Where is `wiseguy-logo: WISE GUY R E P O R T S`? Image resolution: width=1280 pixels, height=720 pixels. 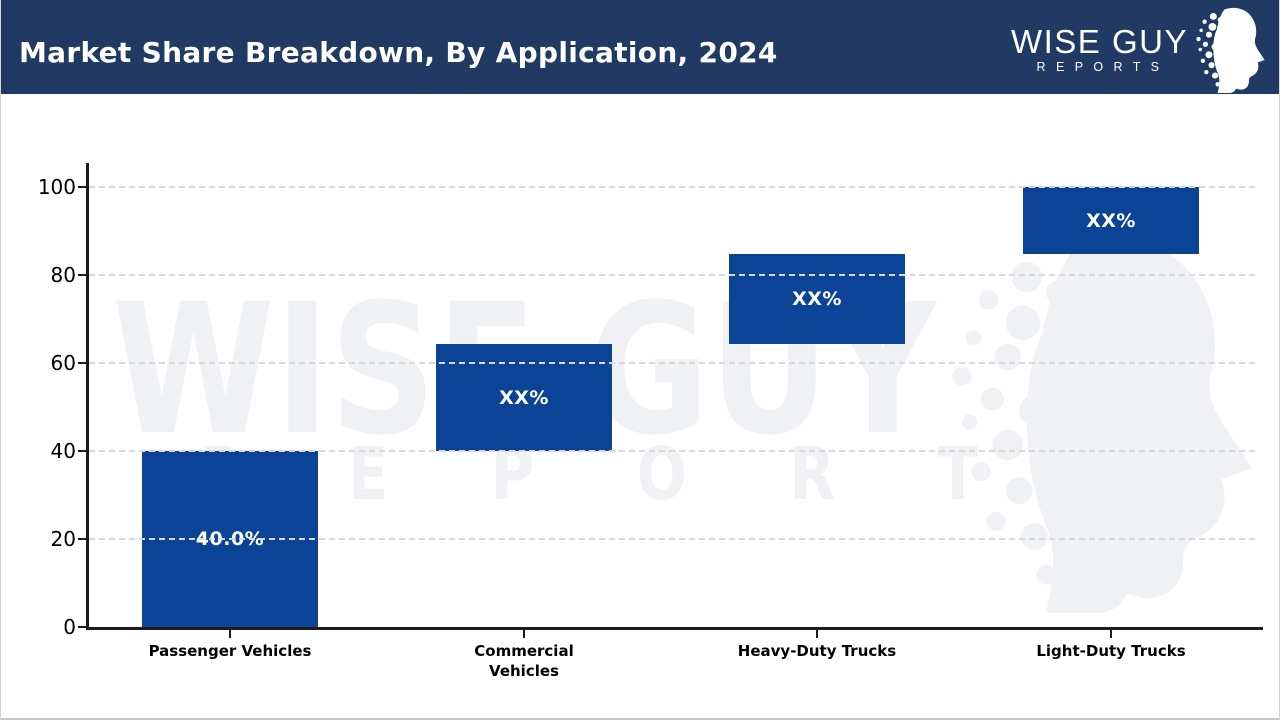
wiseguy-logo: WISE GUY R E P O R T S is located at coordinates (1140, 49).